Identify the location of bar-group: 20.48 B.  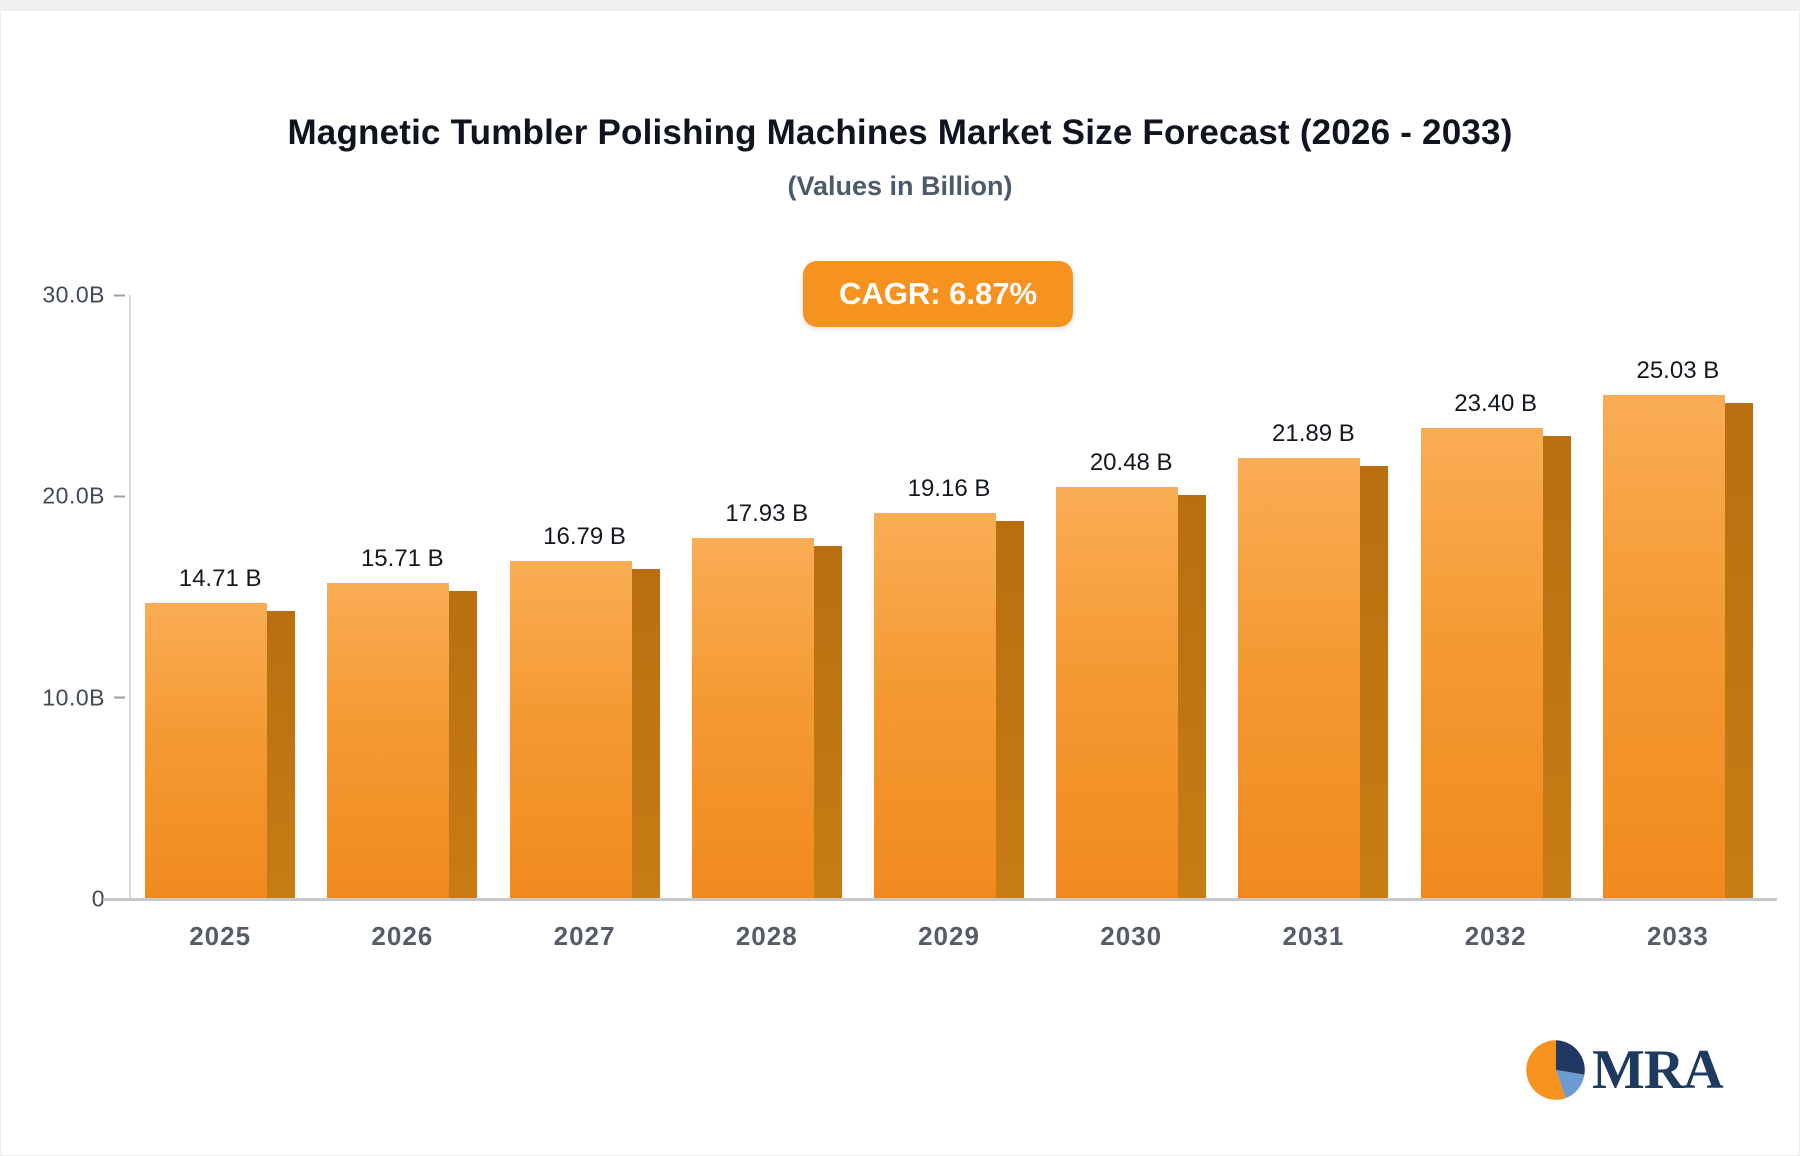
(1131, 597).